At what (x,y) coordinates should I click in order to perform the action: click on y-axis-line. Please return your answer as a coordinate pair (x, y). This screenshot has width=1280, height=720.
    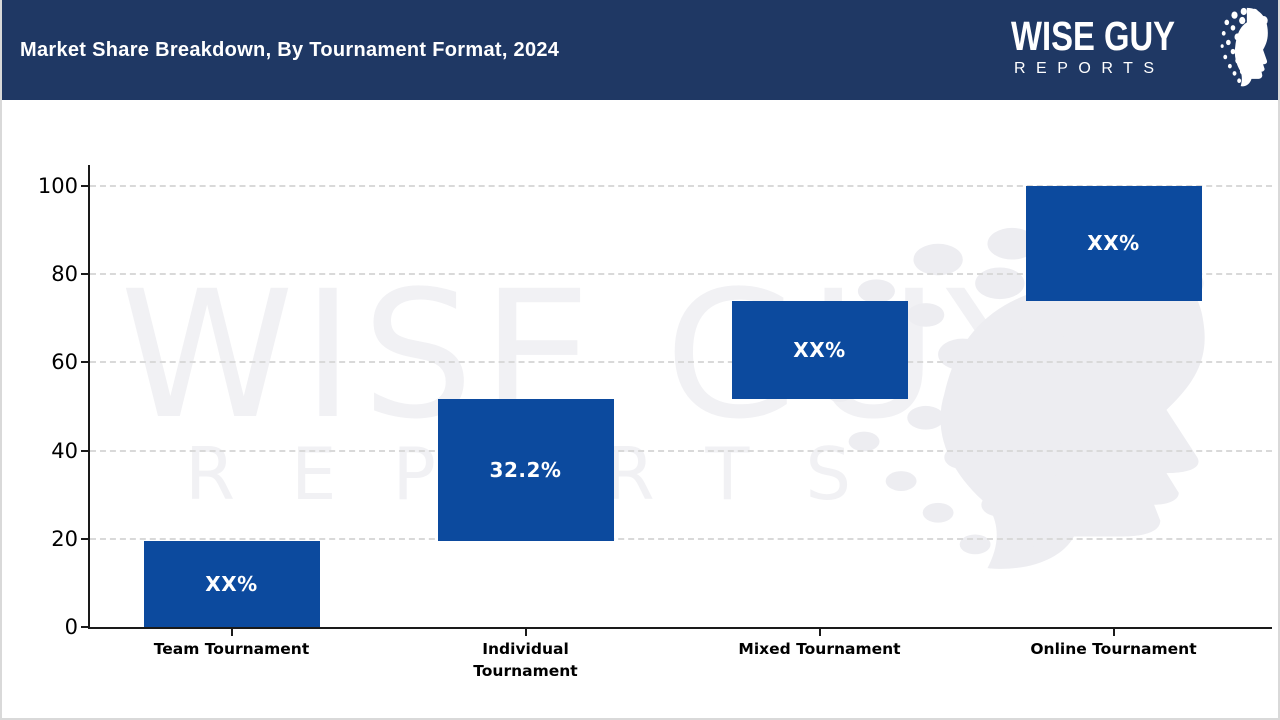
    Looking at the image, I should click on (89, 397).